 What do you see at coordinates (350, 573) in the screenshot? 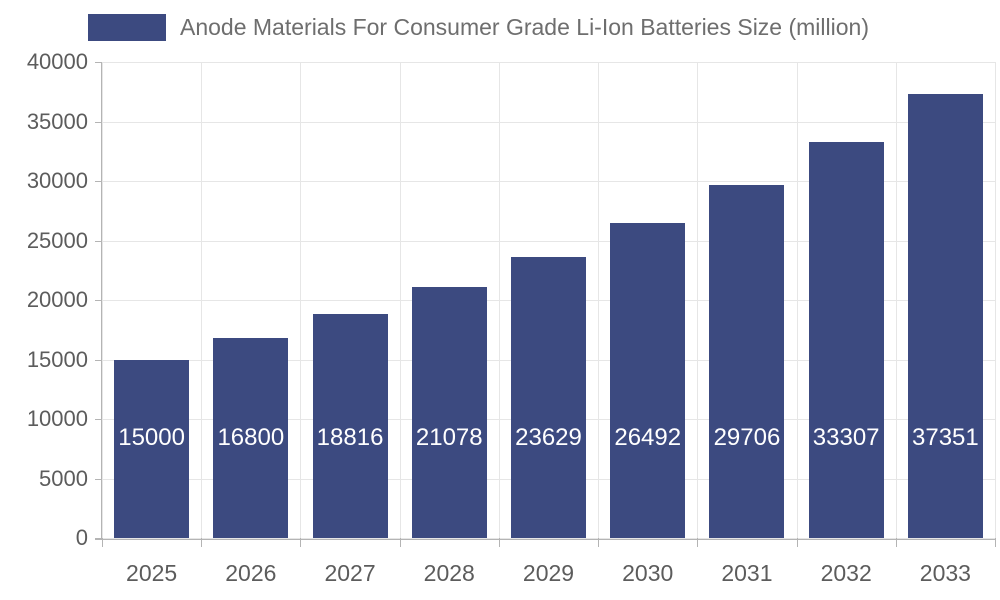
I see `x-axis-tick-label: 2027` at bounding box center [350, 573].